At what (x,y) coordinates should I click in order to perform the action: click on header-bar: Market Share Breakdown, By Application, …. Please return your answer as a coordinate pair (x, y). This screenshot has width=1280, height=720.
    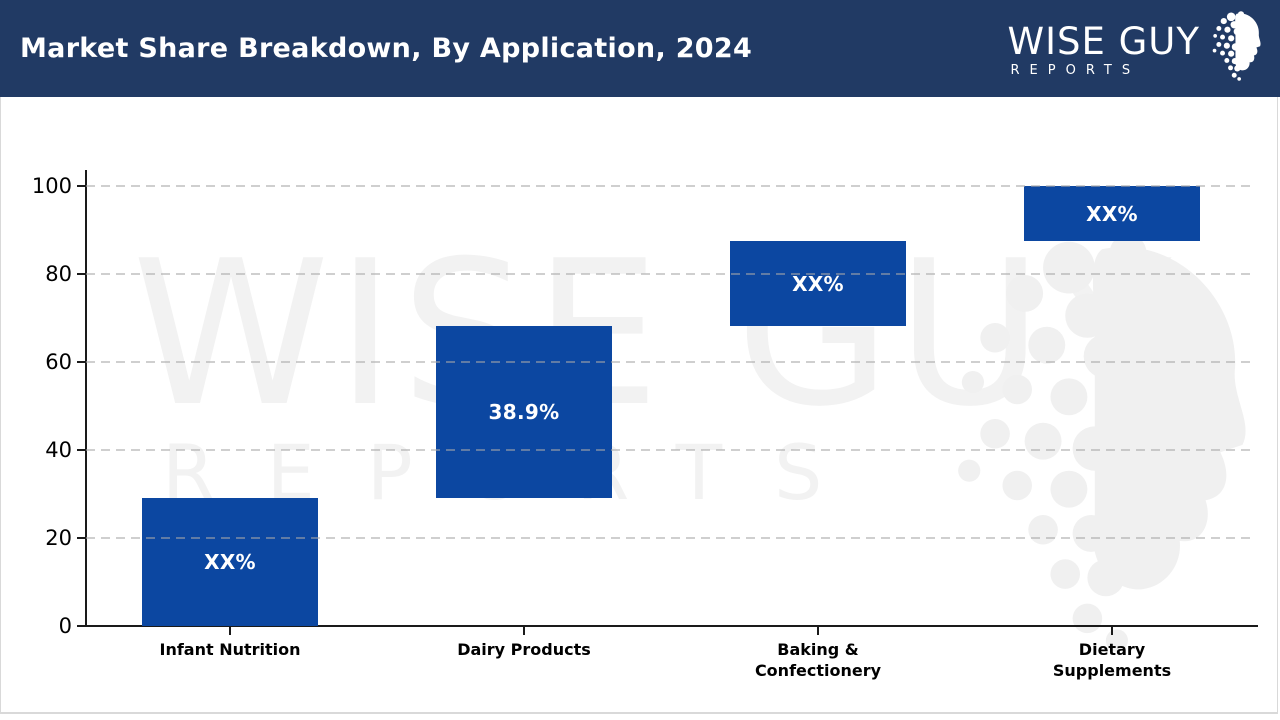
    Looking at the image, I should click on (640, 48).